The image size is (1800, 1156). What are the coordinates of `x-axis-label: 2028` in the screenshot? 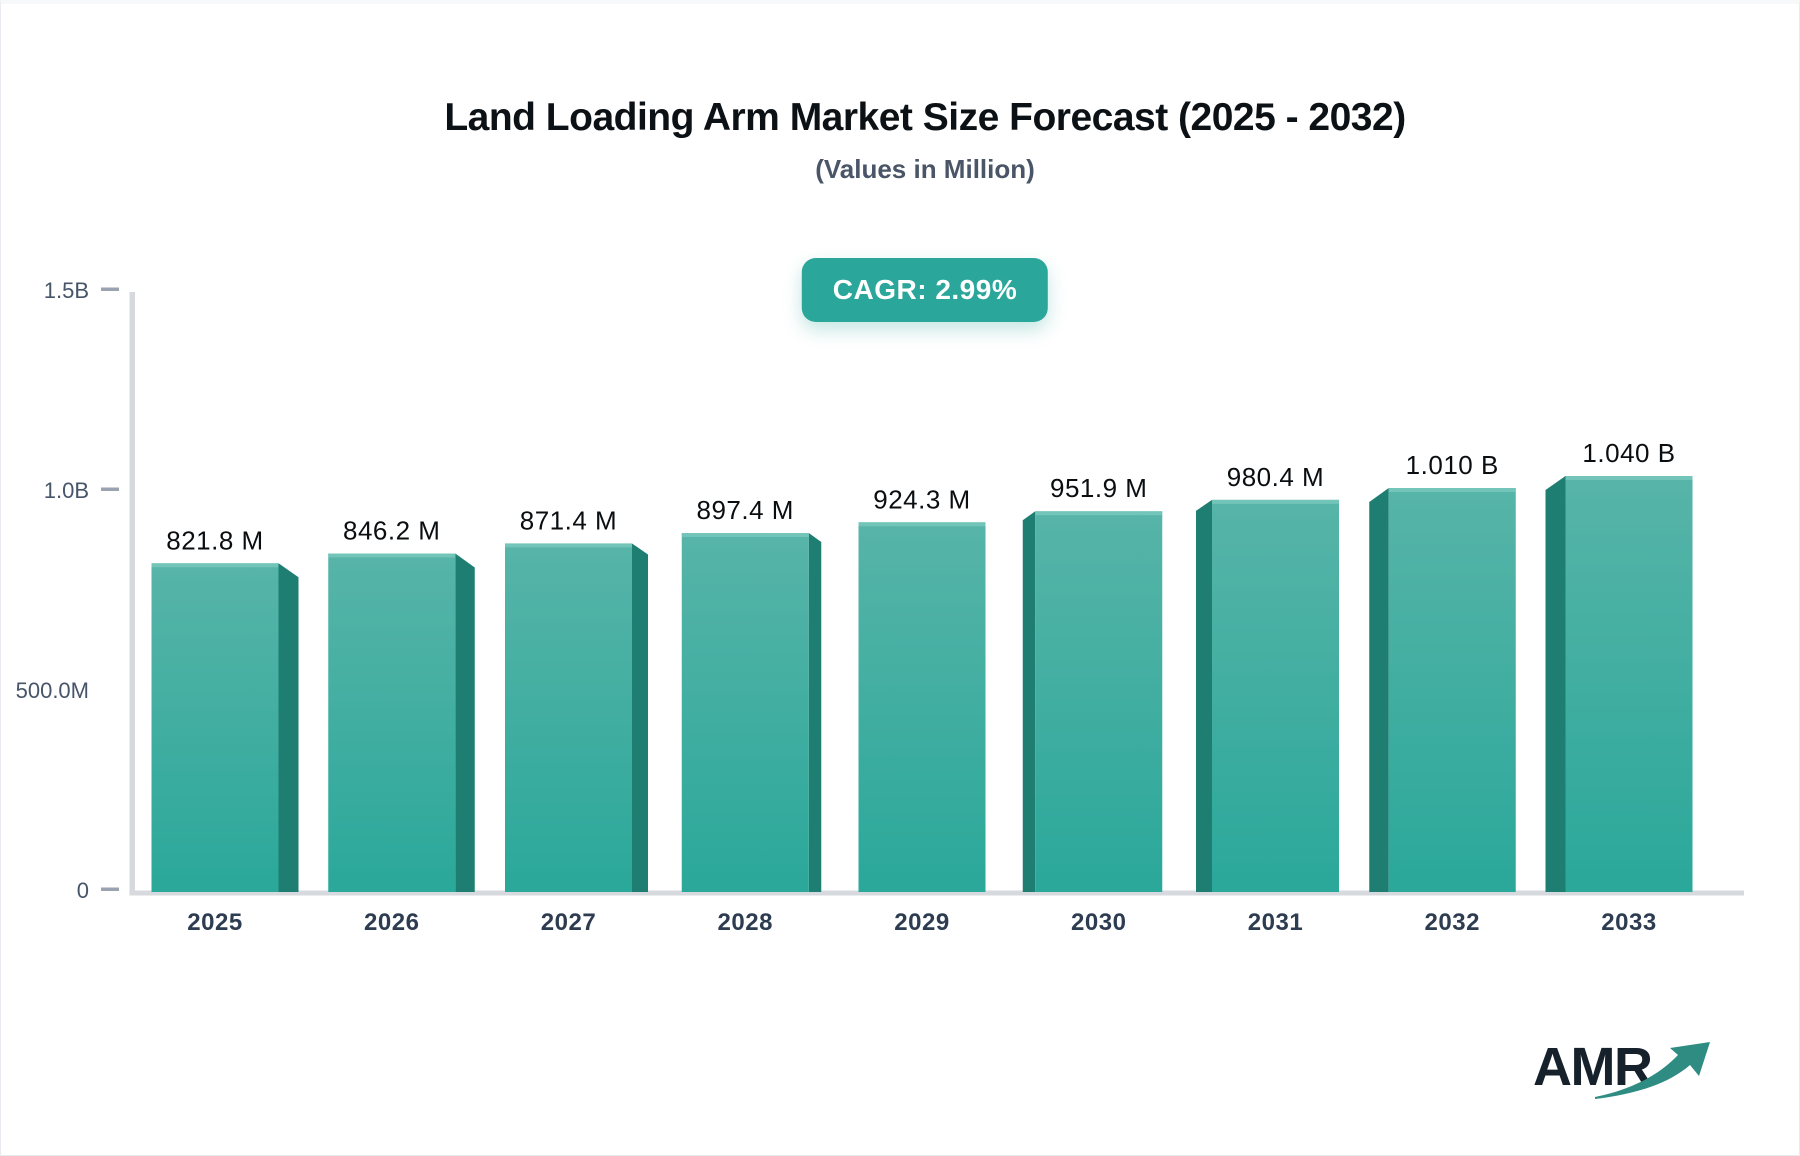 It's located at (745, 922).